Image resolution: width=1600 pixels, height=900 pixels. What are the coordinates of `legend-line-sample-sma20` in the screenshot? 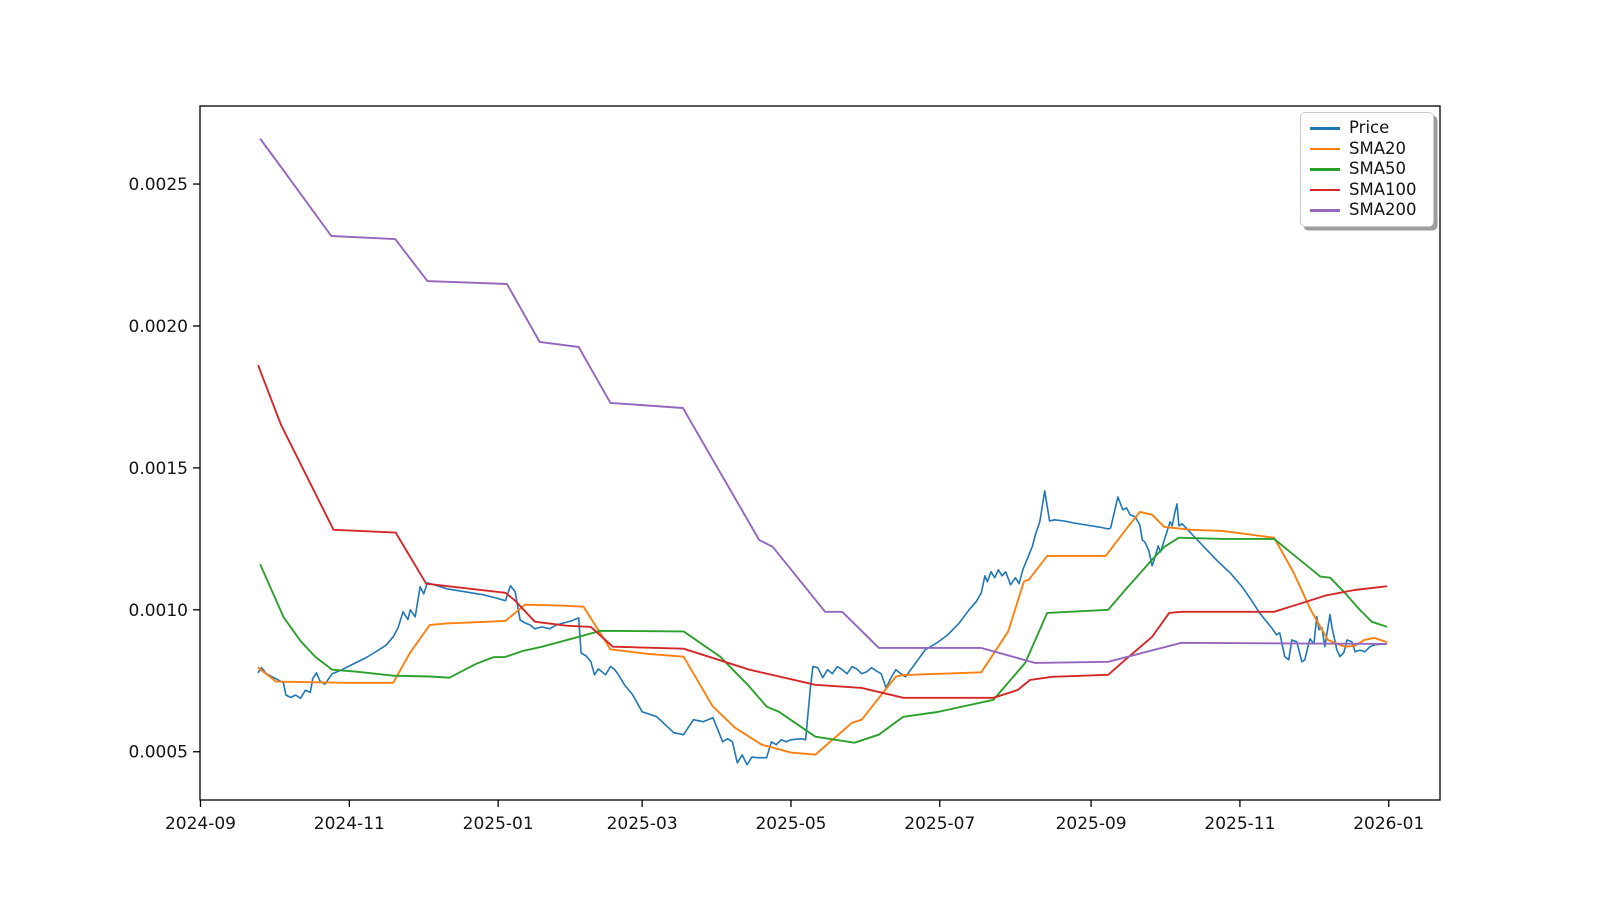 It's located at (1325, 149).